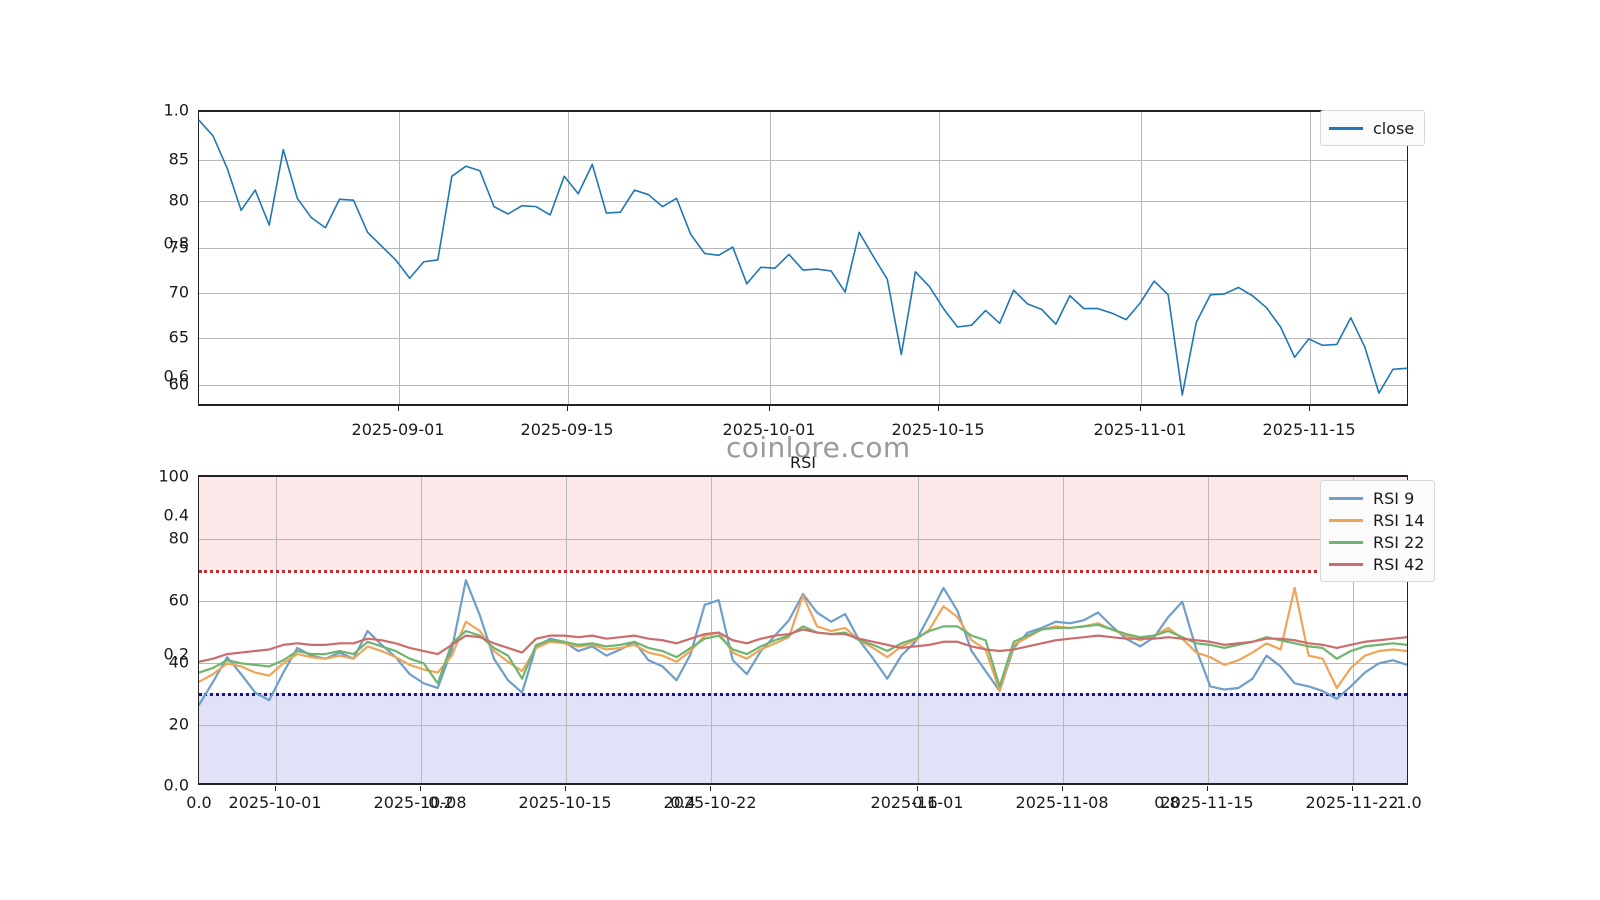 The height and width of the screenshot is (900, 1600). I want to click on rsi-x-overlay-tick: 0.8, so click(1167, 802).